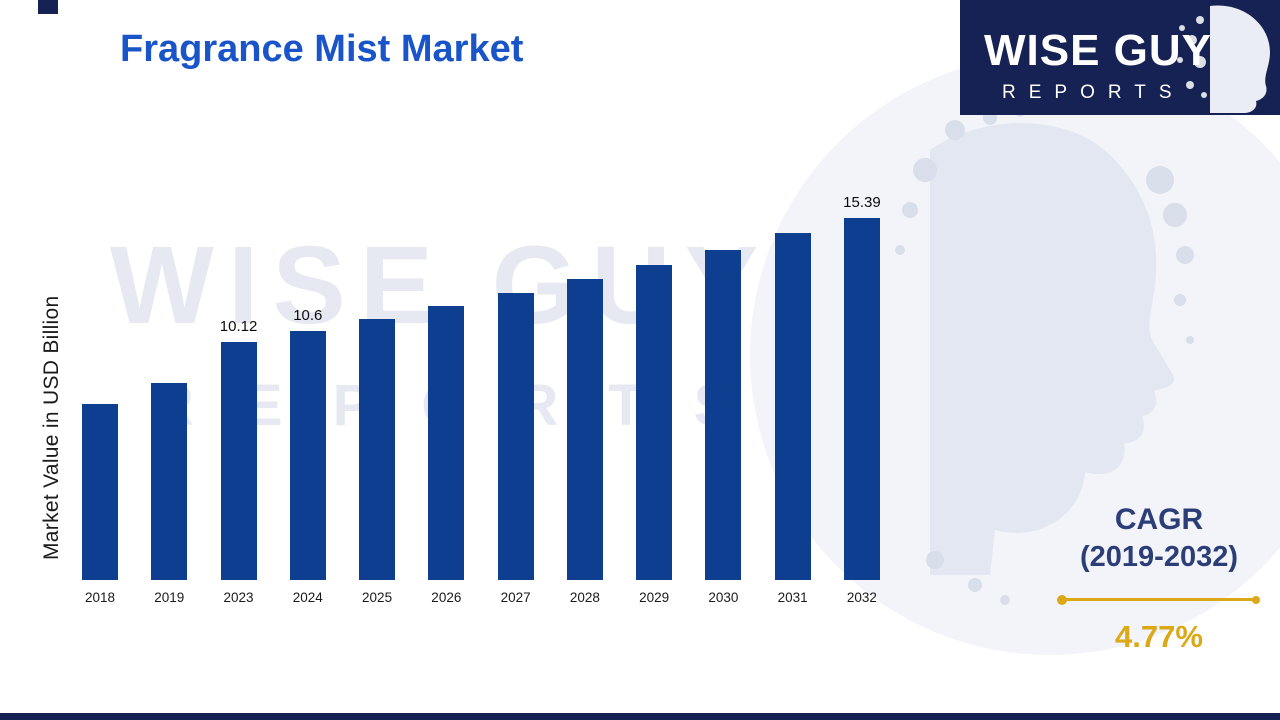  Describe the element at coordinates (307, 597) in the screenshot. I see `x-tick-2024: 2024` at that location.